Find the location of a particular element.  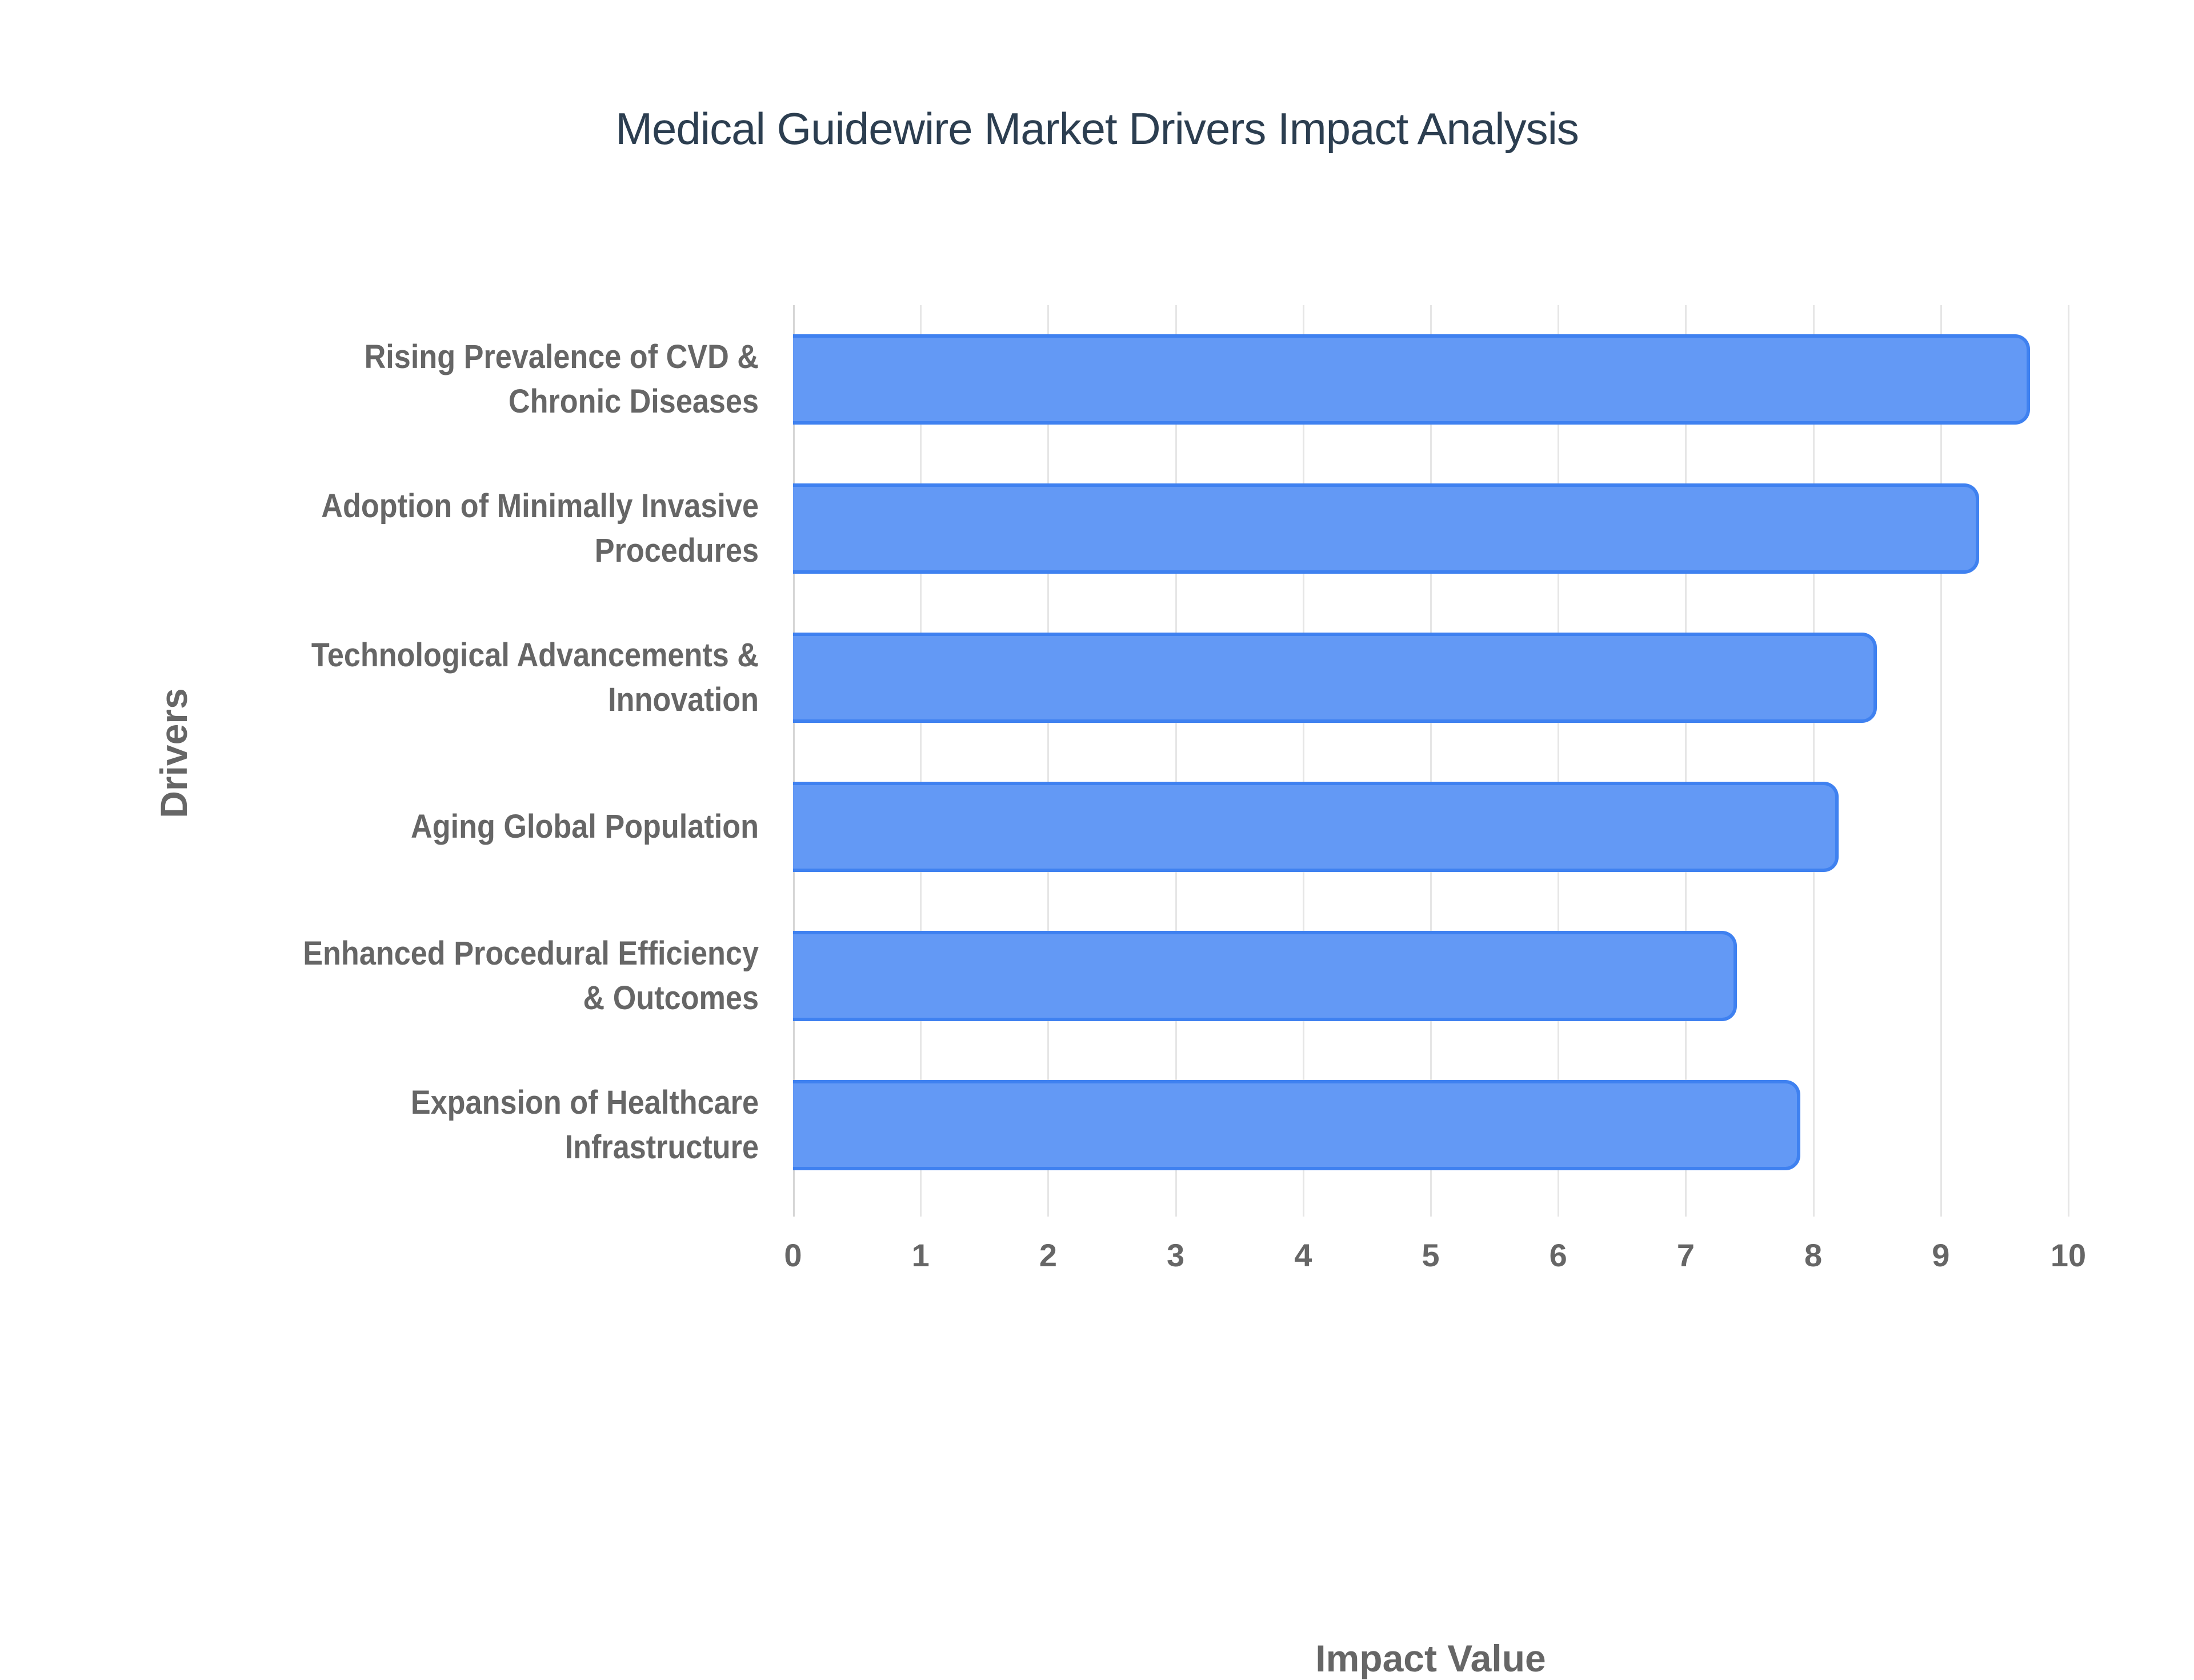

y-tick-label-line: Infrastructure is located at coordinates (662, 1147).